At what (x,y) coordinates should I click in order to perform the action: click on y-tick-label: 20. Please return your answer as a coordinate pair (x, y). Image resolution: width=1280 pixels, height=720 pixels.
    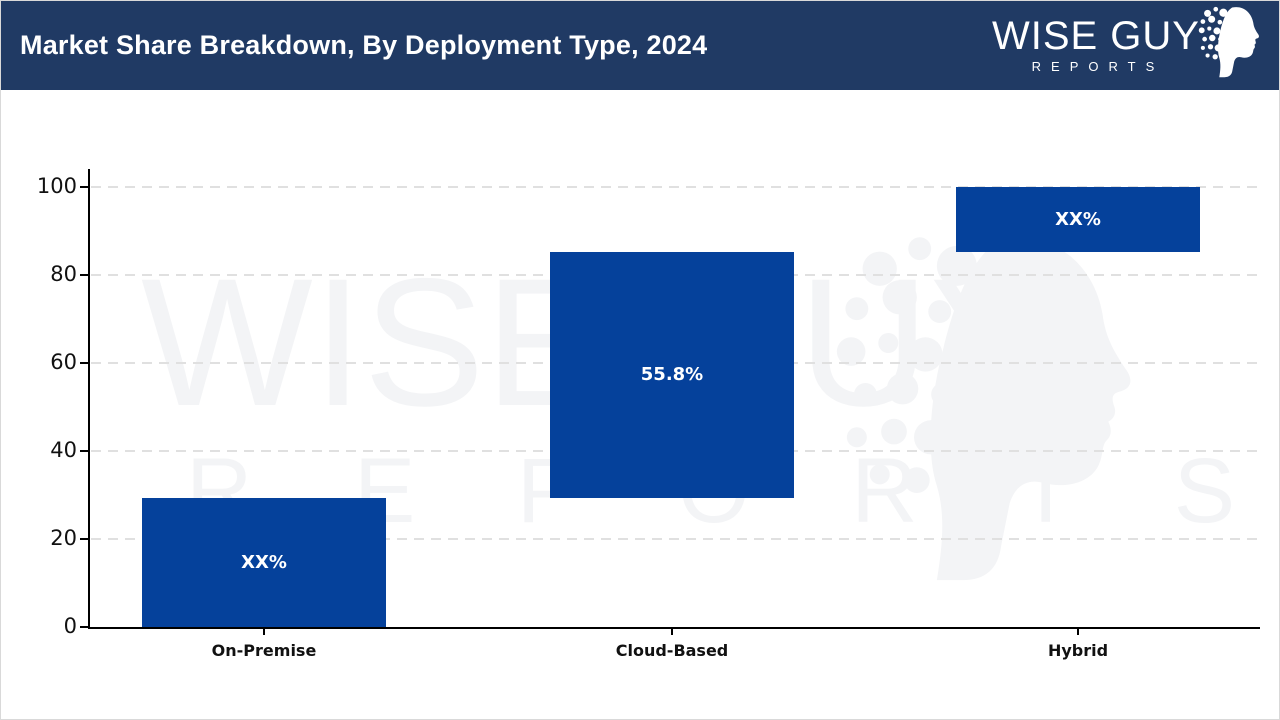
    Looking at the image, I should click on (63, 538).